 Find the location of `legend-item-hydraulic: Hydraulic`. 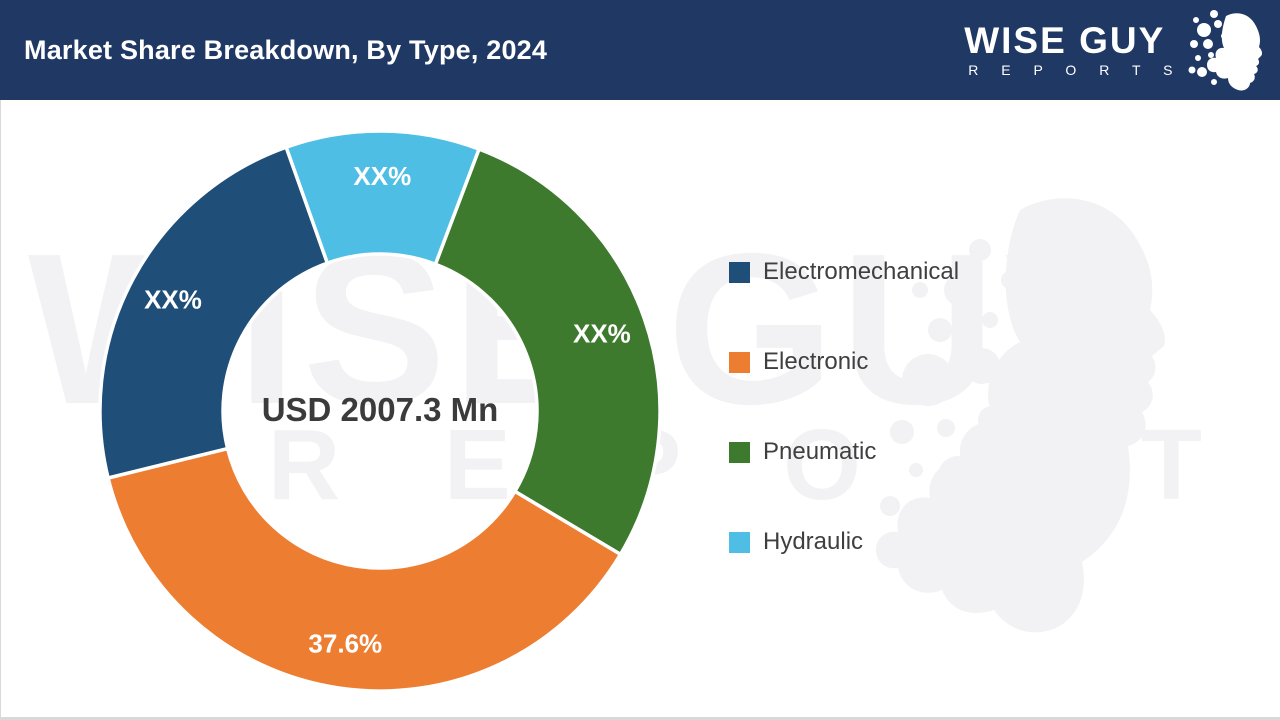

legend-item-hydraulic: Hydraulic is located at coordinates (844, 542).